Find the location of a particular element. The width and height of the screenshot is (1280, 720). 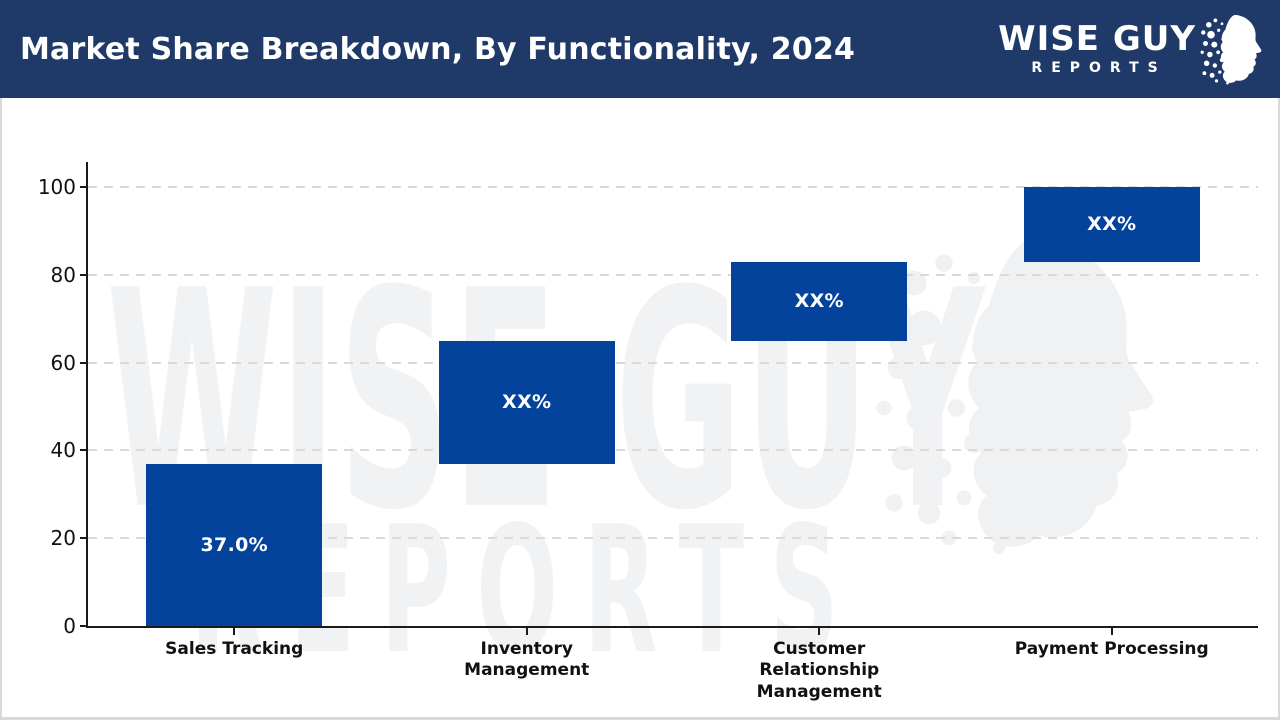

y-axis-line is located at coordinates (87, 395).